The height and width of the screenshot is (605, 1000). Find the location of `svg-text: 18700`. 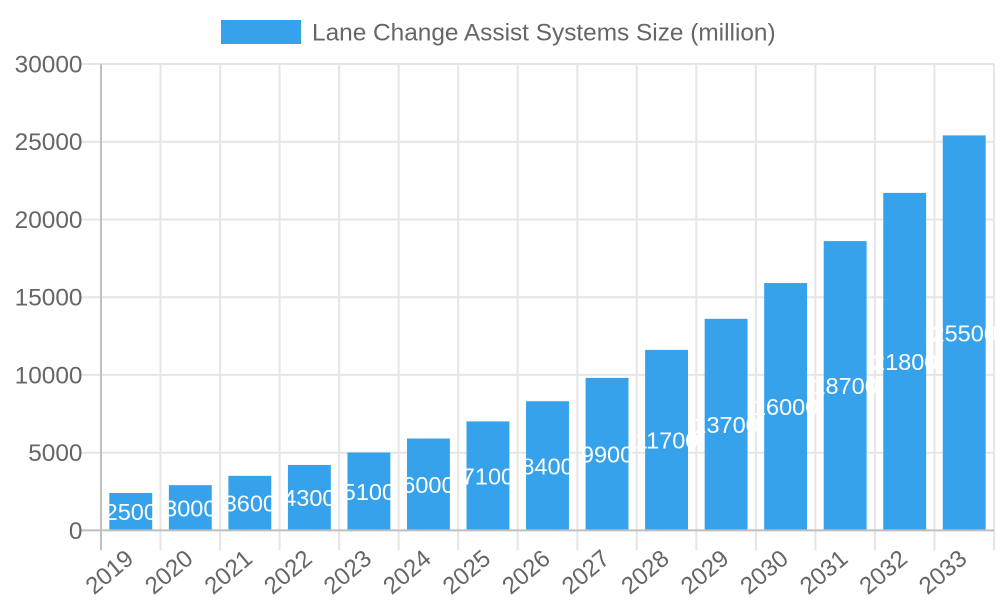

svg-text: 18700 is located at coordinates (844, 386).